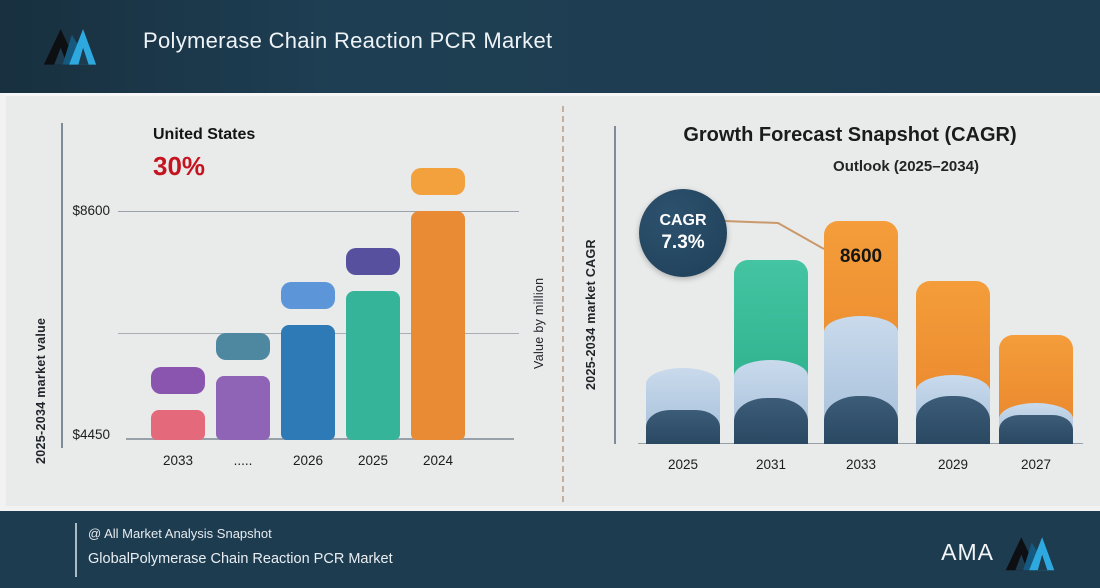  Describe the element at coordinates (539, 323) in the screenshot. I see `left-secondary-y-label: Value by million` at that location.